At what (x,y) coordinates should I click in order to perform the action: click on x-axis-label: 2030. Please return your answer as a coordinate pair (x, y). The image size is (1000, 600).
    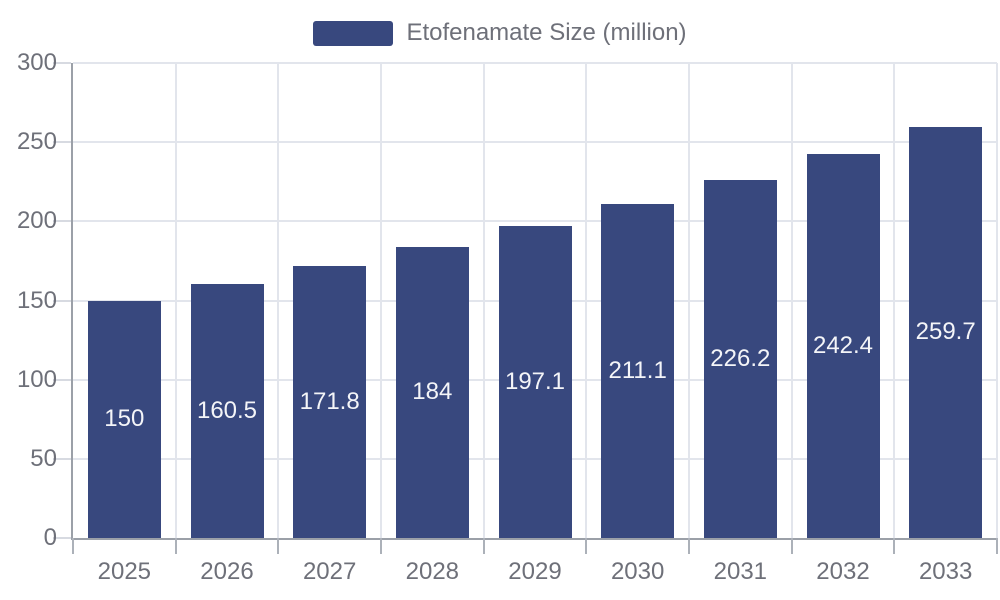
    Looking at the image, I should click on (637, 571).